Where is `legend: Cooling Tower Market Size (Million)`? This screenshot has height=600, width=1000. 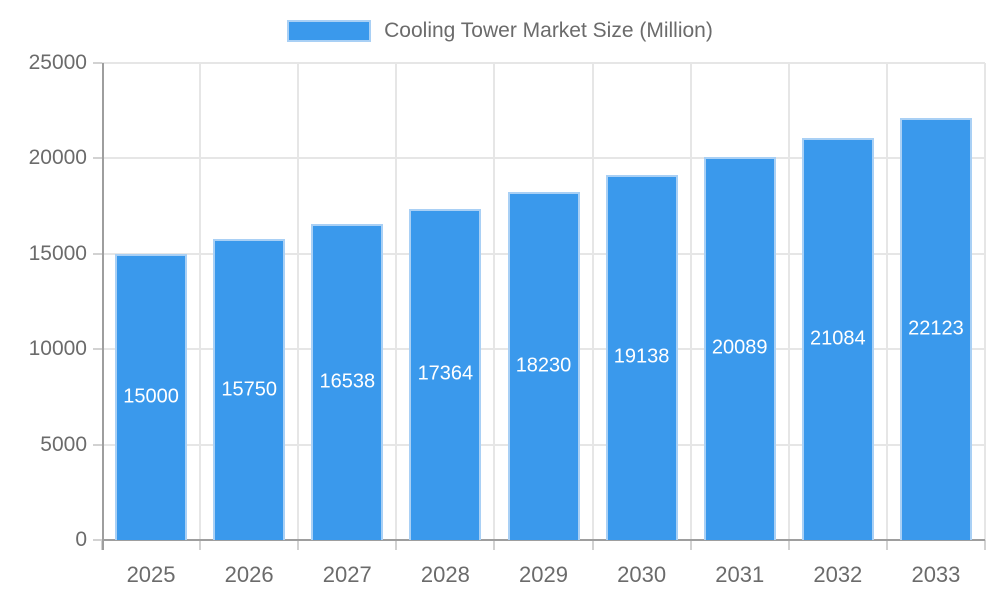
legend: Cooling Tower Market Size (Million) is located at coordinates (500, 31).